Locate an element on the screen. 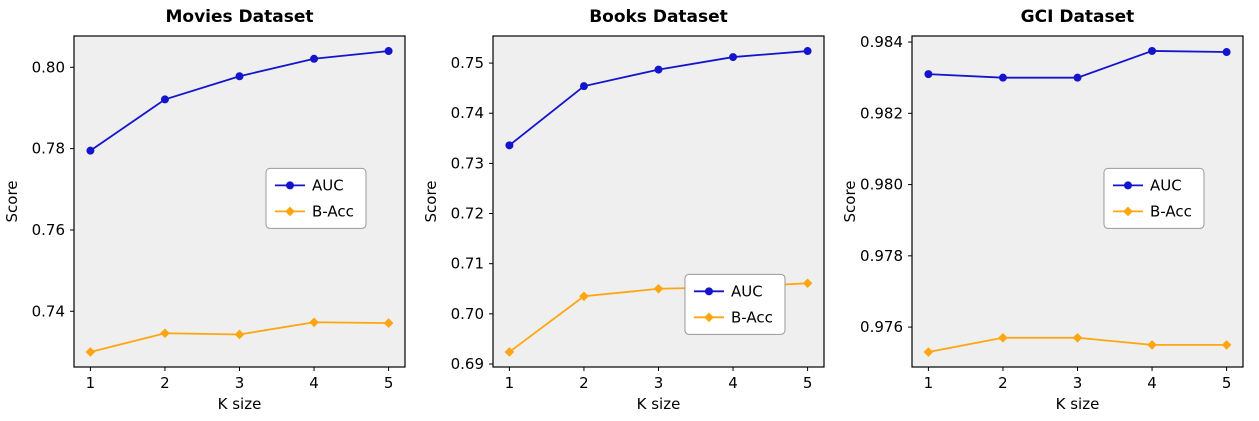 The width and height of the screenshot is (1259, 421). y-axis: 0.976 0.978 0.980 0.982 0.984 is located at coordinates (886, 184).